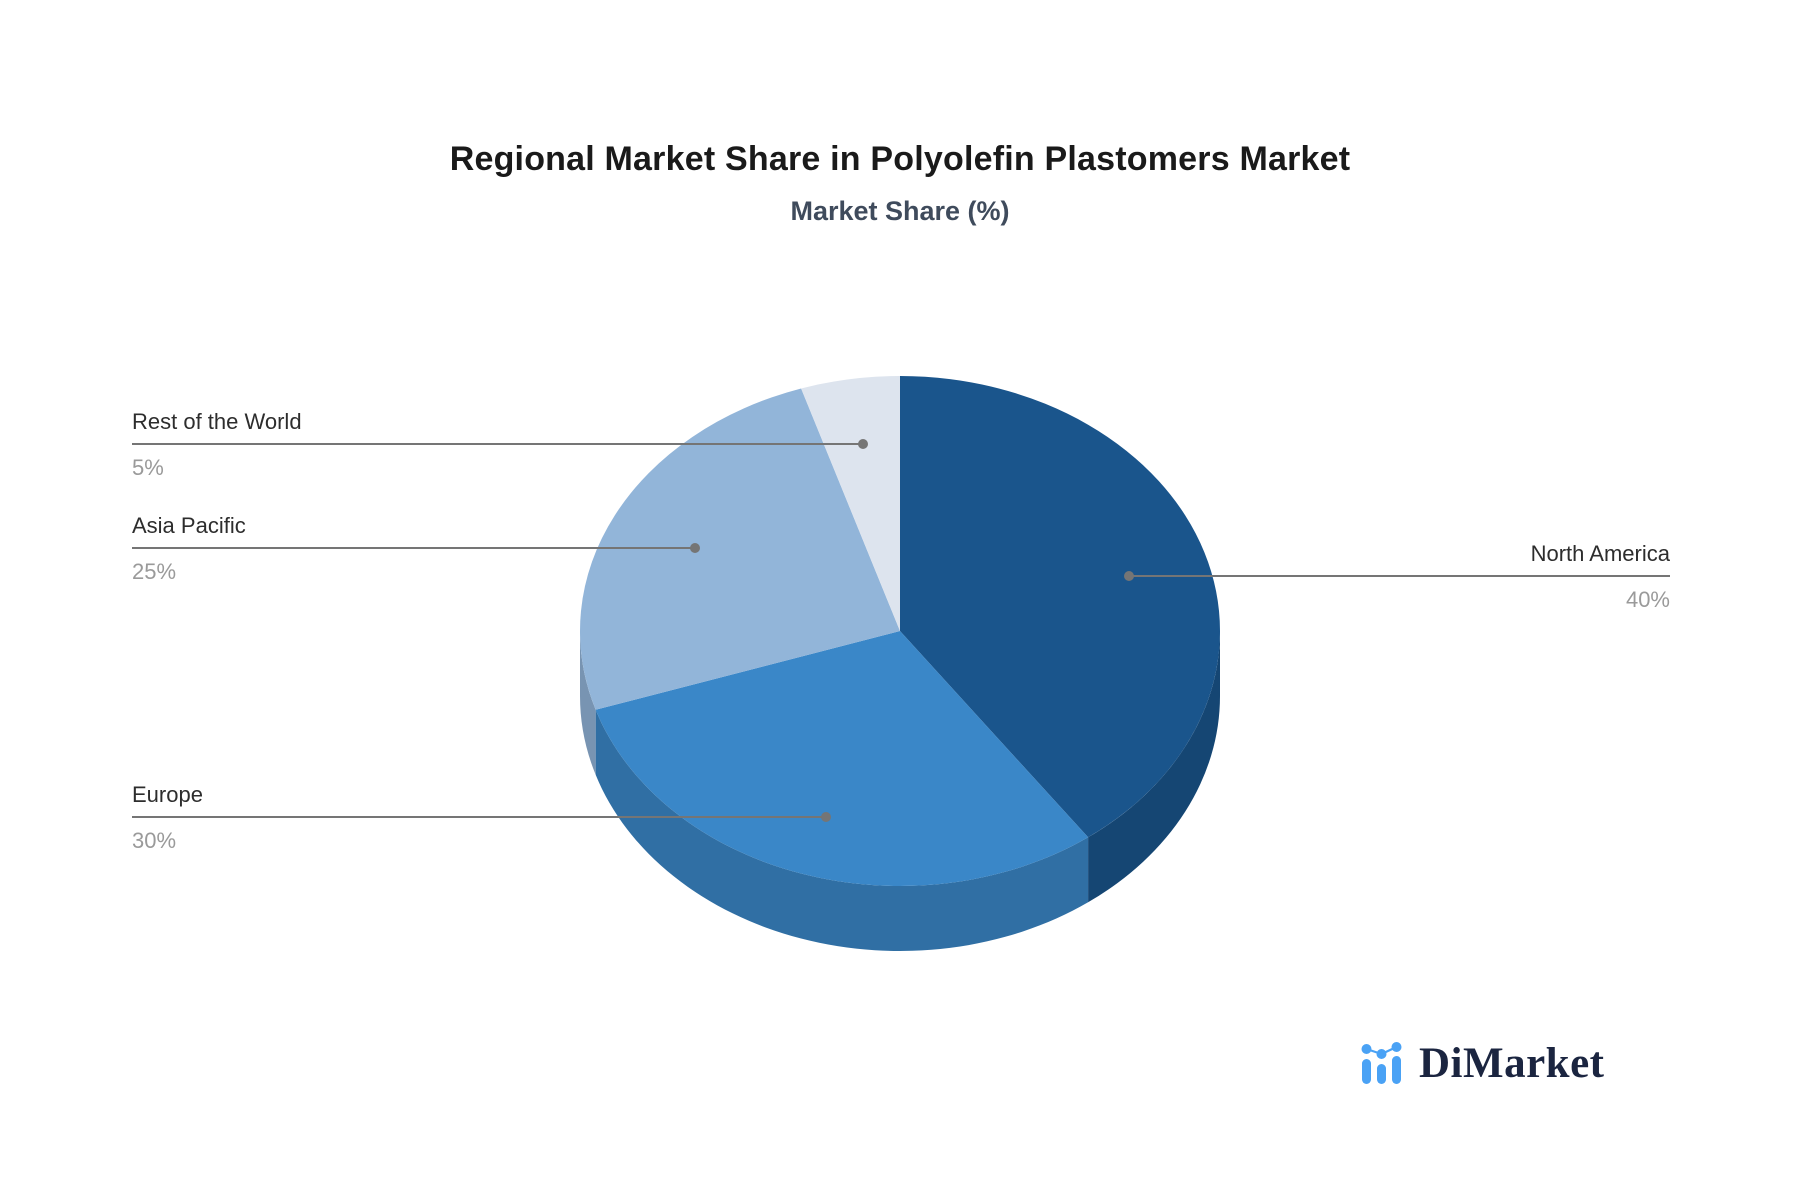 Image resolution: width=1800 pixels, height=1196 pixels. What do you see at coordinates (588, 703) in the screenshot?
I see `pie-side-asia-pacific` at bounding box center [588, 703].